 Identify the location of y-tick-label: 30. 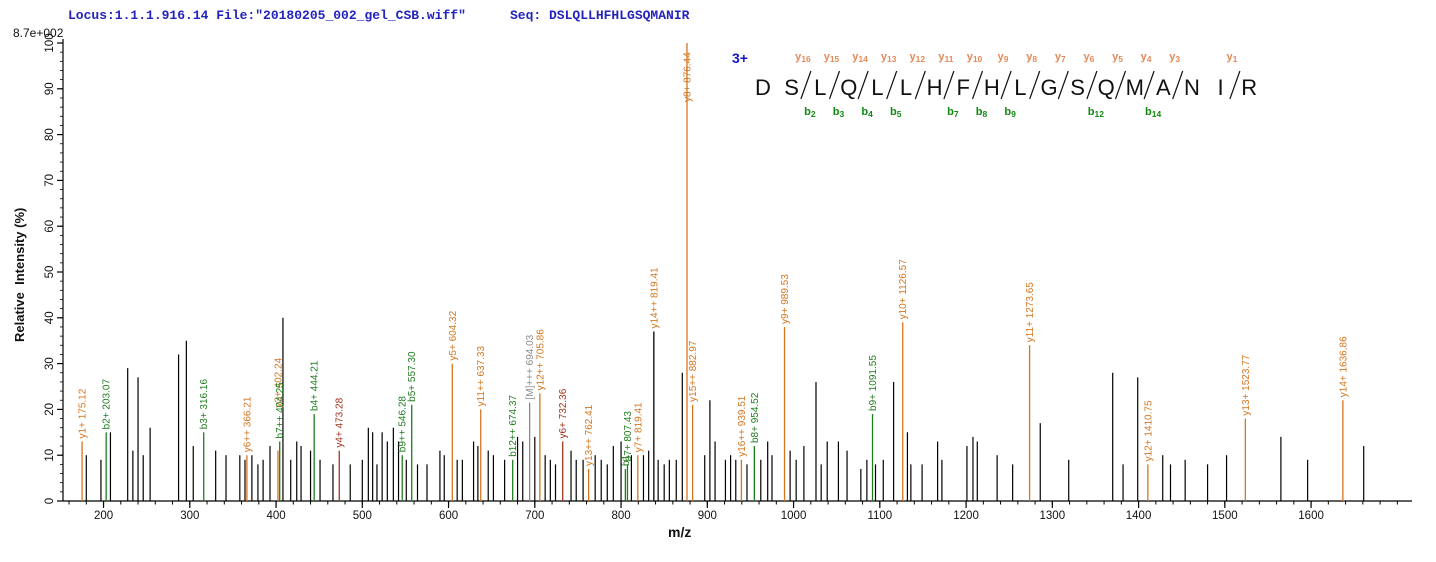
(50, 363).